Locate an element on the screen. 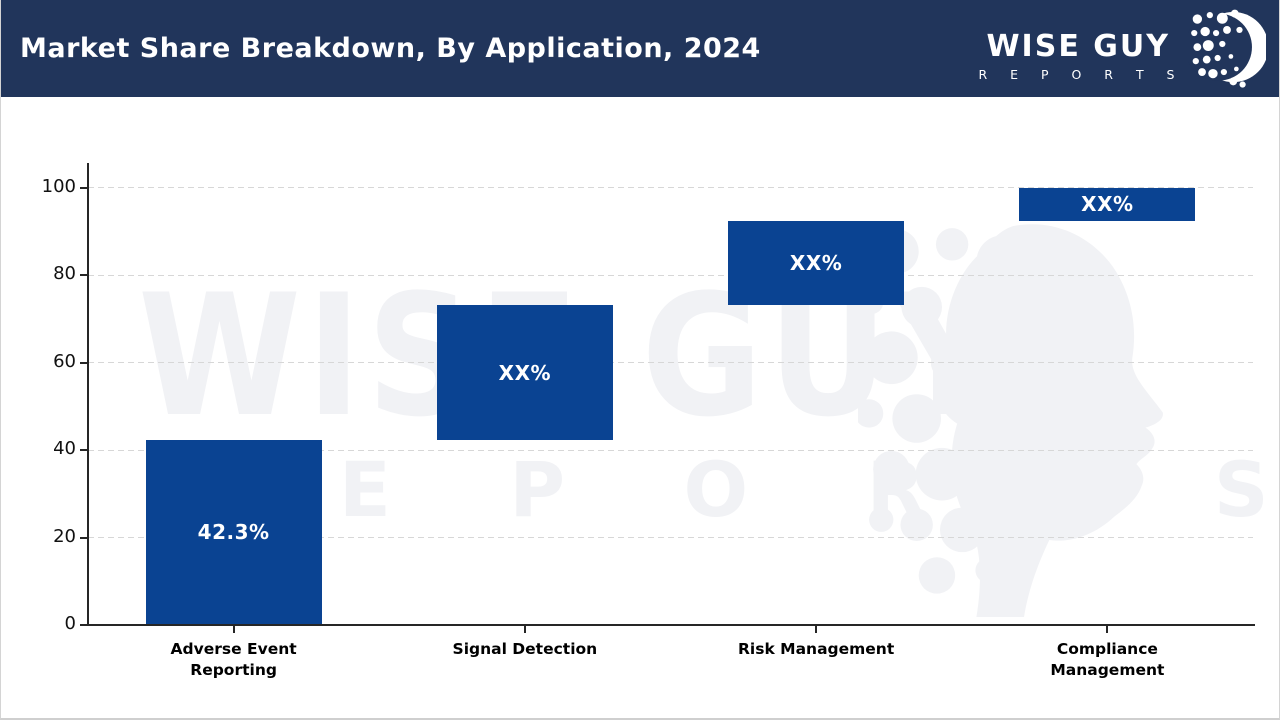 This screenshot has height=720, width=1280. category-label: Risk Management is located at coordinates (816, 649).